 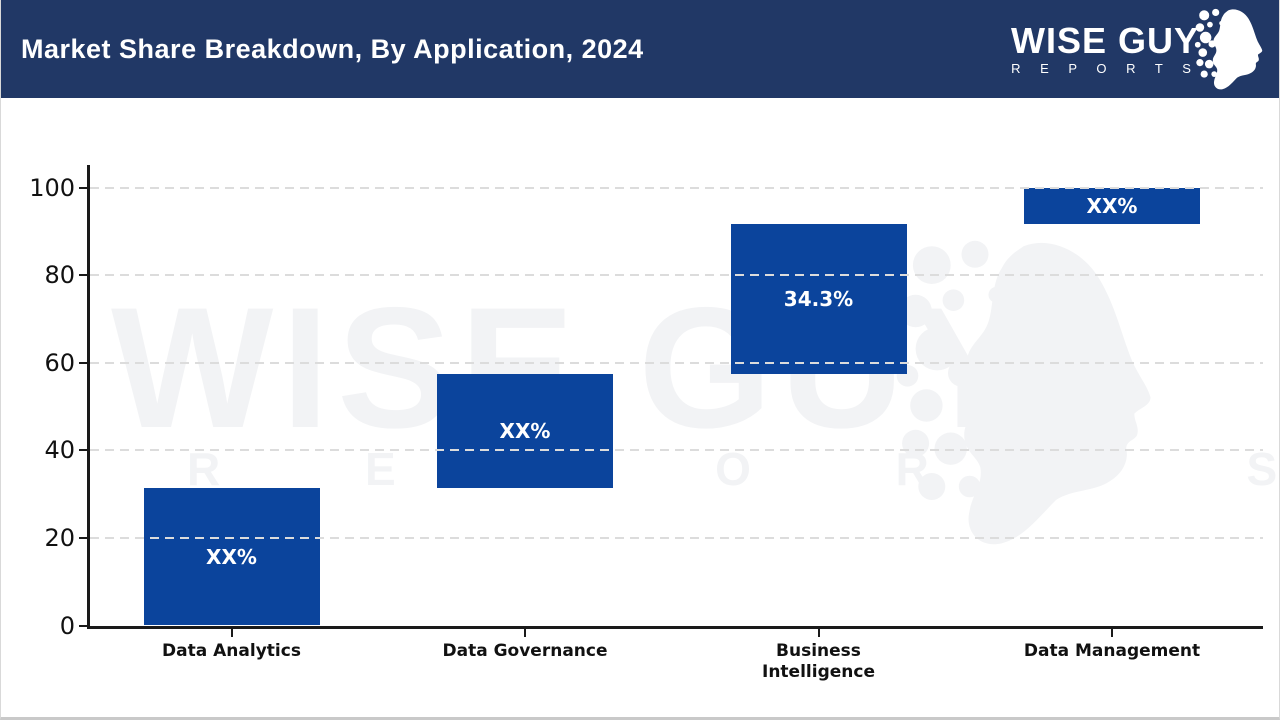 I want to click on bar-label-data-management: XX%, so click(x=1112, y=205).